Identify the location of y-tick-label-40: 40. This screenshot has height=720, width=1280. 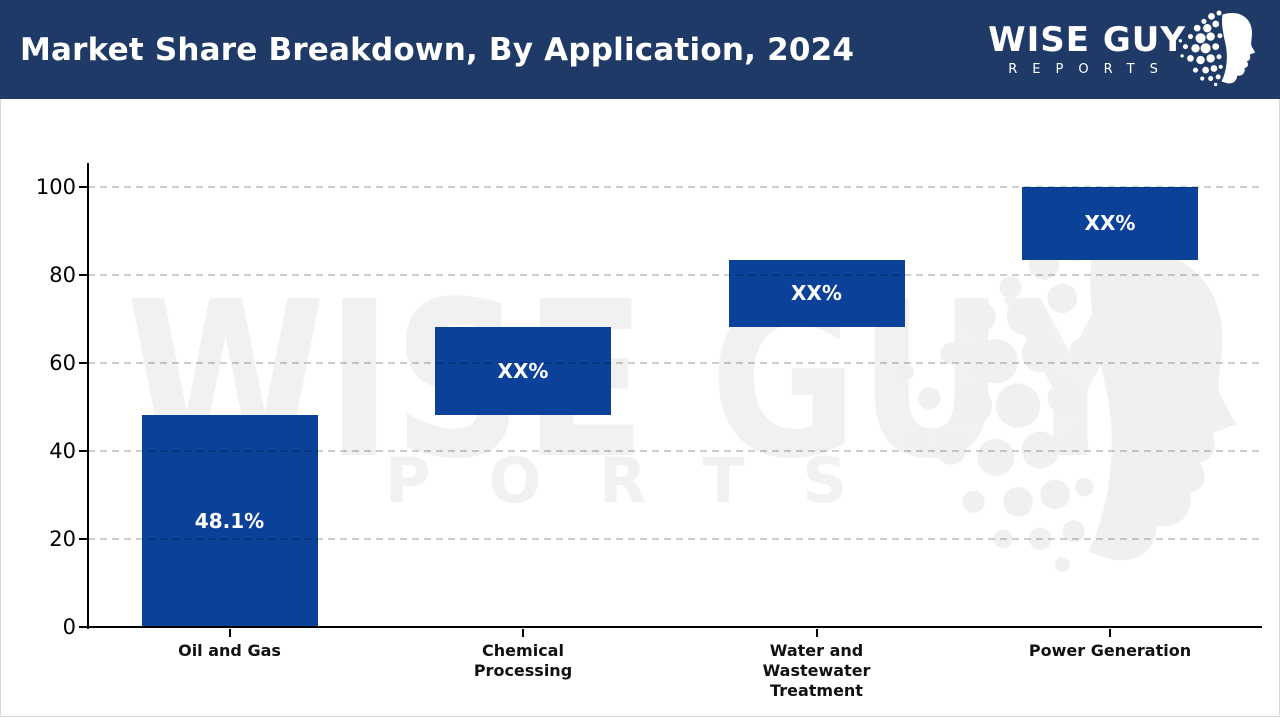
(62, 451).